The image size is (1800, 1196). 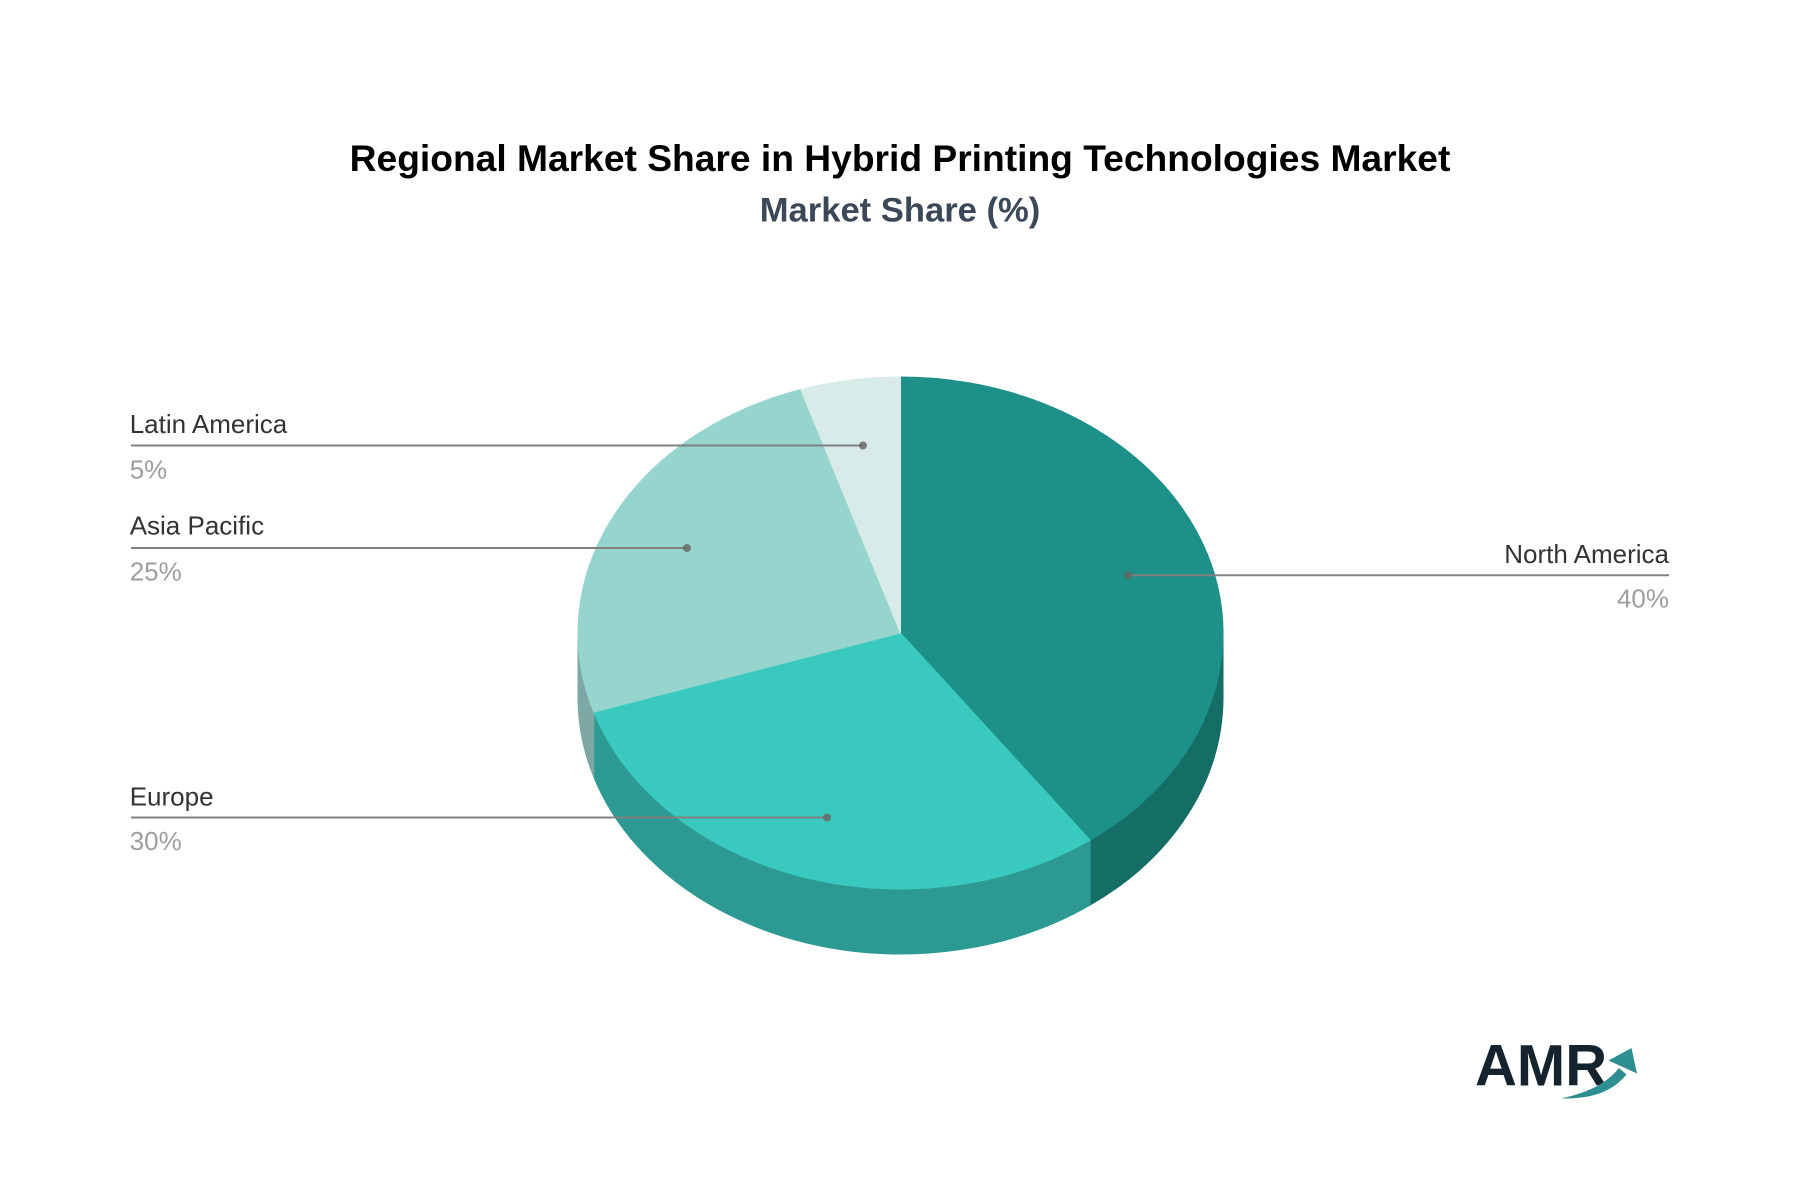 I want to click on svg-text: Market Share (%), so click(x=900, y=211).